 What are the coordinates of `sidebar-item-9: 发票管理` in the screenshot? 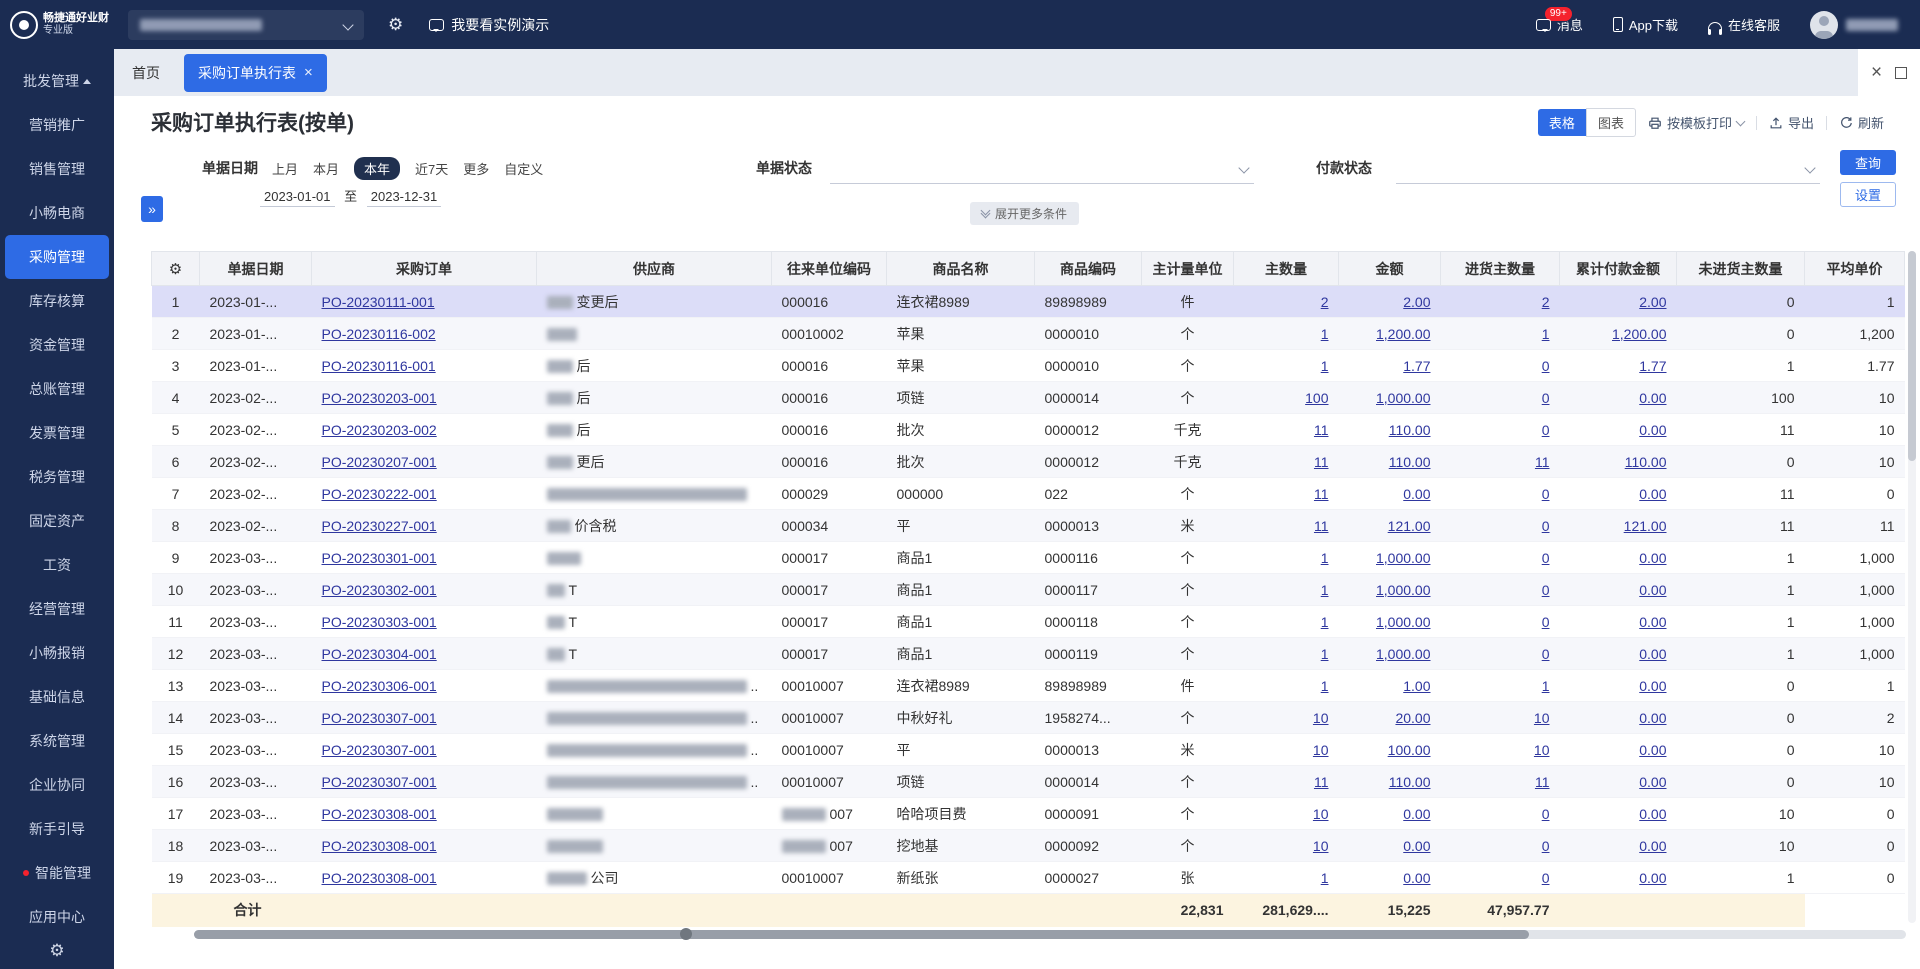 It's located at (57, 433).